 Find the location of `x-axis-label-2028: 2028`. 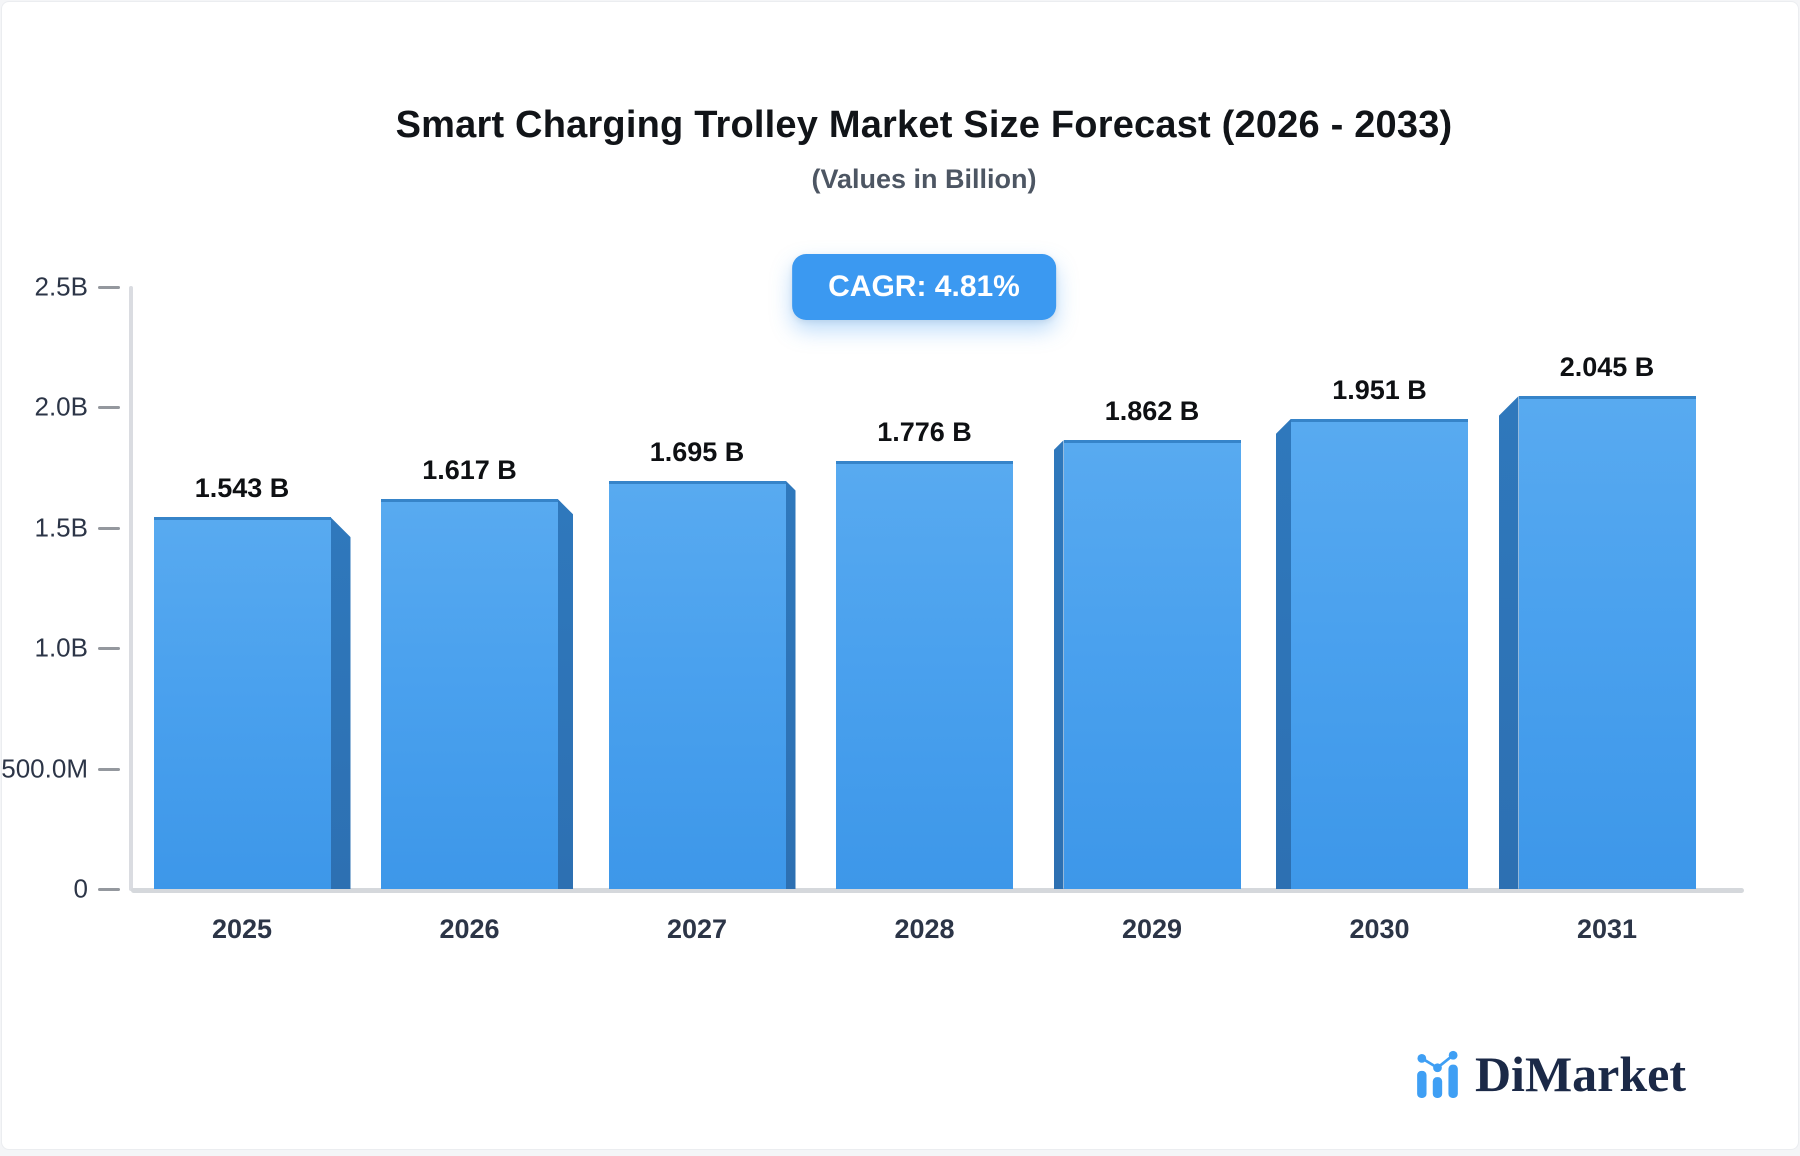

x-axis-label-2028: 2028 is located at coordinates (924, 929).